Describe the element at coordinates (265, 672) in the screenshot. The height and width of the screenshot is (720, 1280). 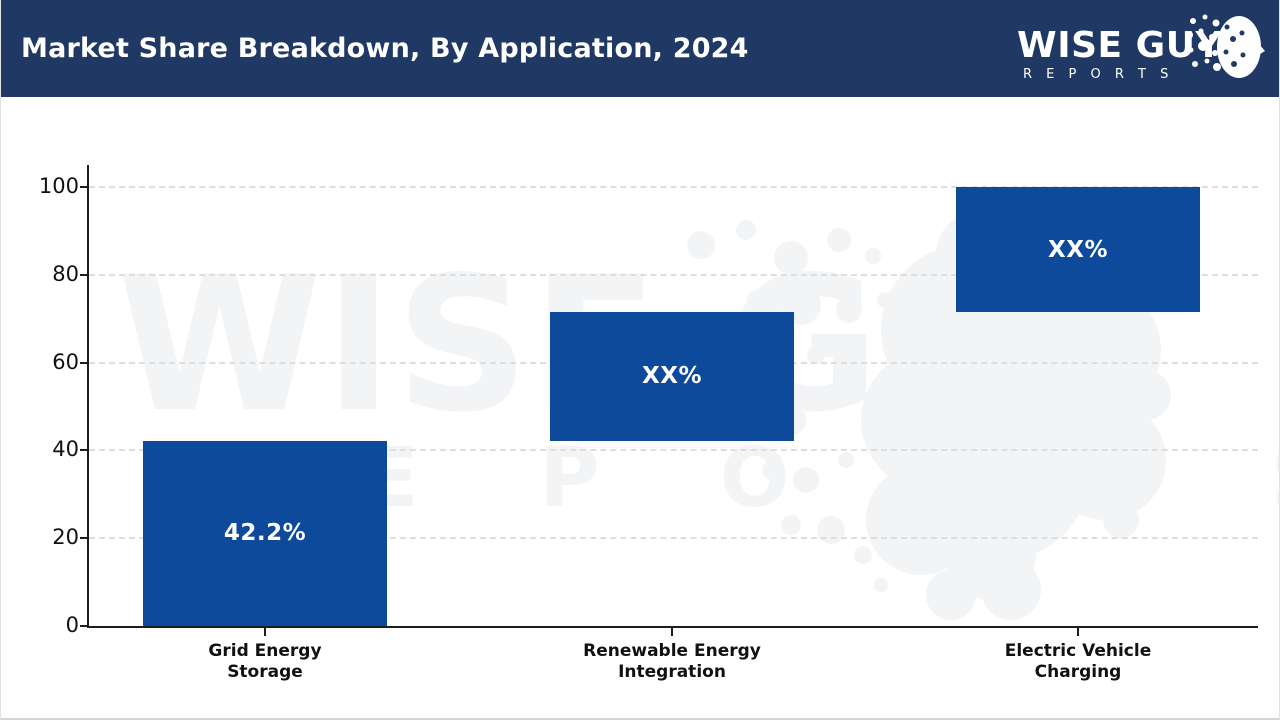
I see `category-label-line: Storage` at that location.